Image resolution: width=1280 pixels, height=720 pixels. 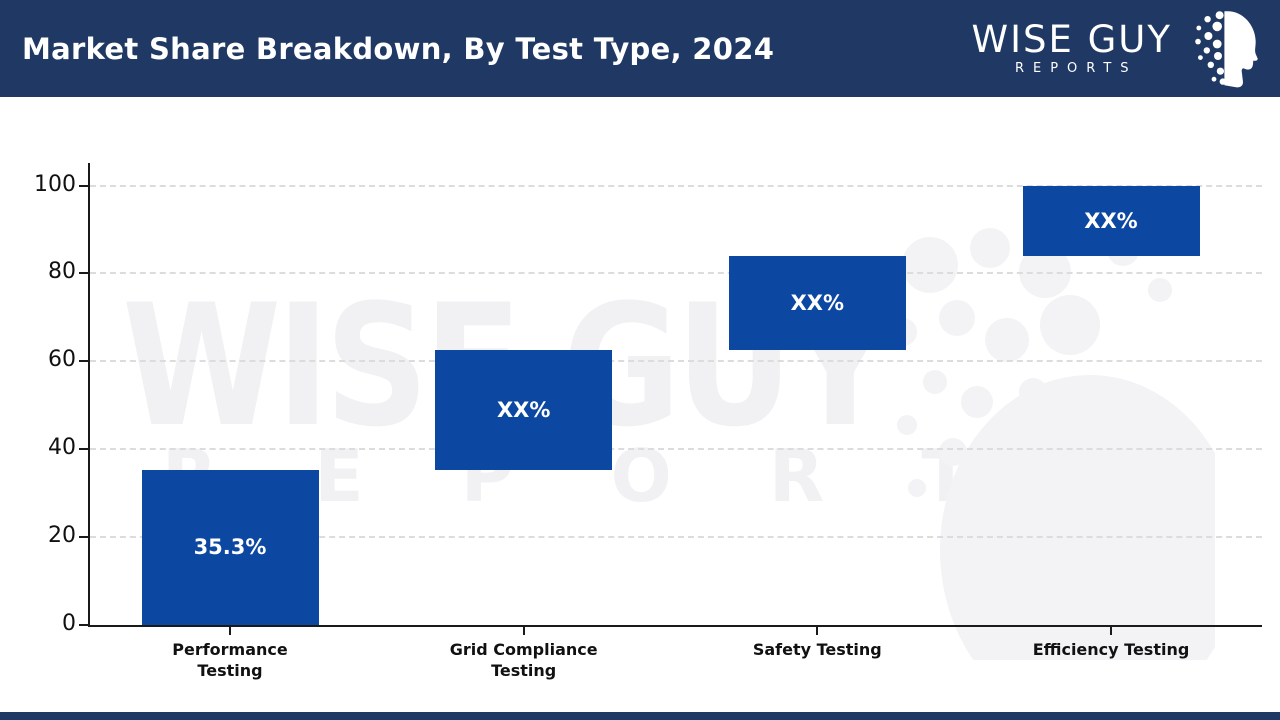 What do you see at coordinates (55, 184) in the screenshot?
I see `y-tick-label-100: 100` at bounding box center [55, 184].